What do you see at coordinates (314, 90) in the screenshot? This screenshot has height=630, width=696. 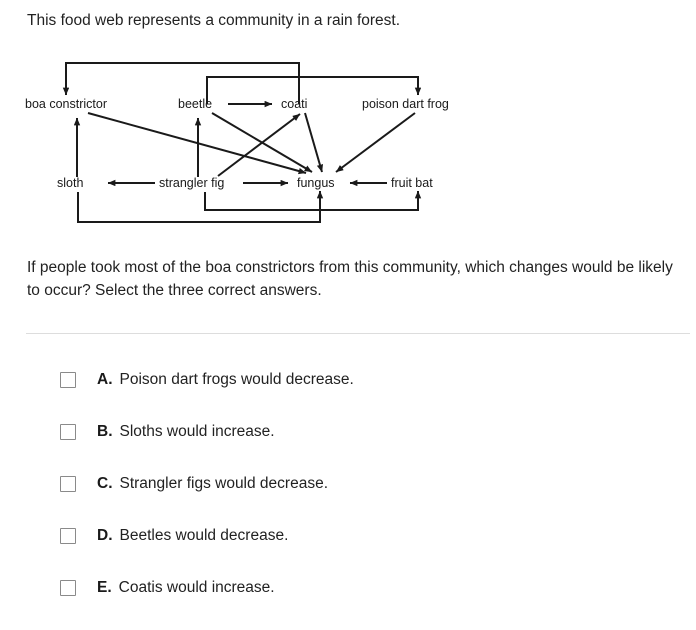 I see `edge-beetle-to-frog` at bounding box center [314, 90].